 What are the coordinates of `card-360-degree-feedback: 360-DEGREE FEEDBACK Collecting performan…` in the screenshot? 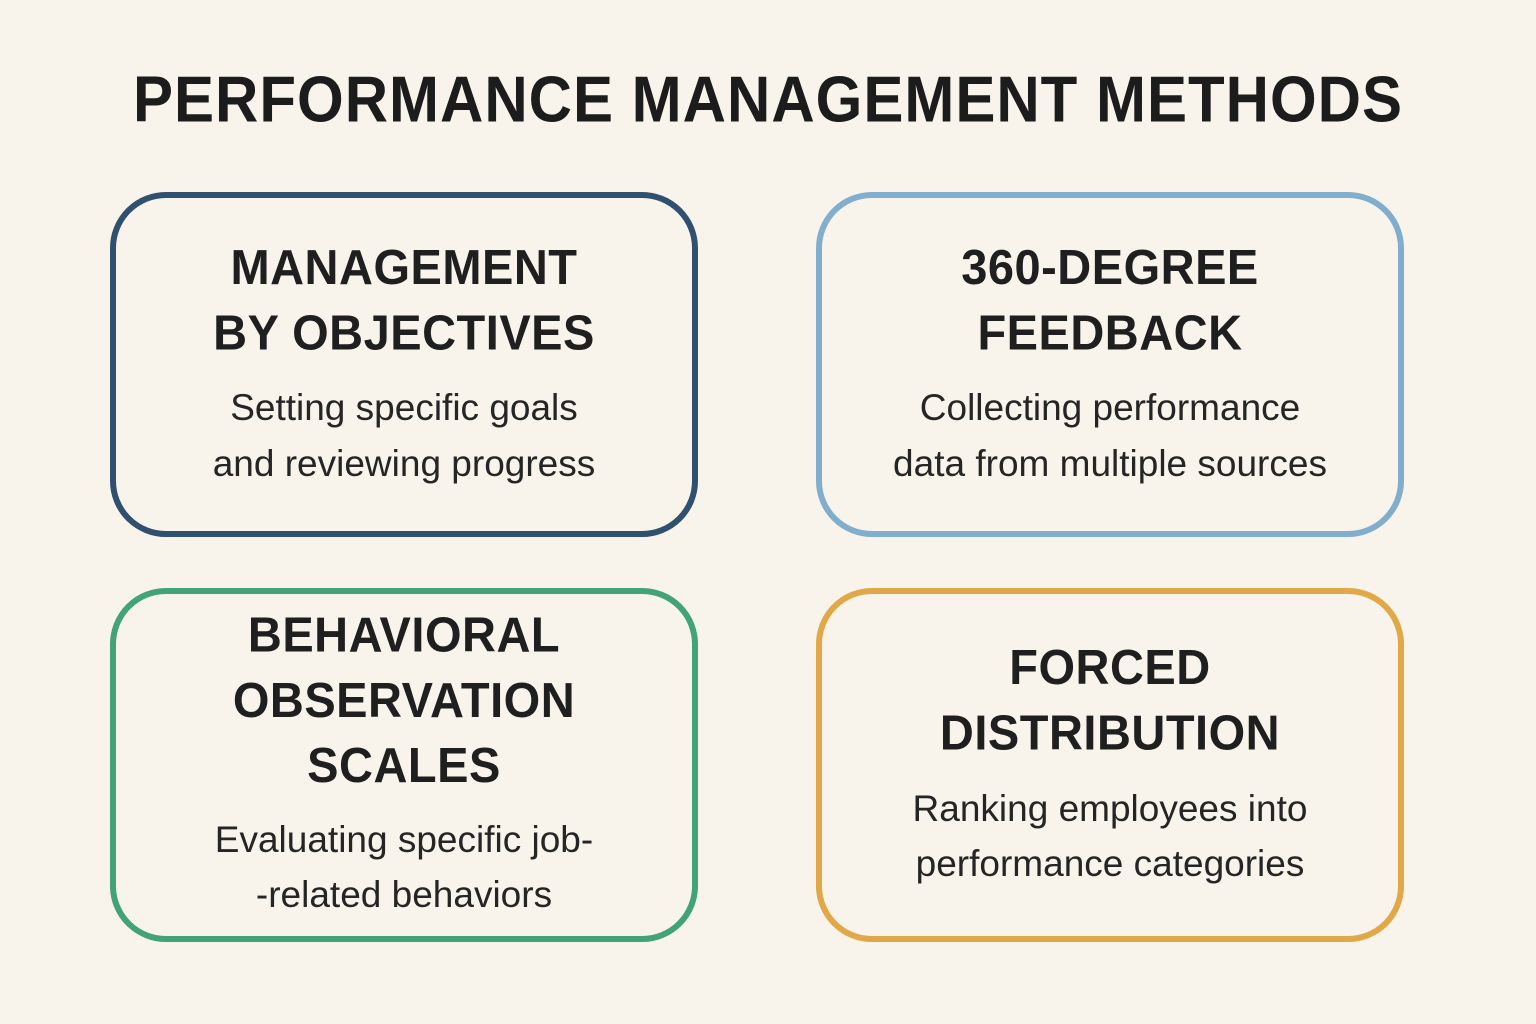 It's located at (1110, 364).